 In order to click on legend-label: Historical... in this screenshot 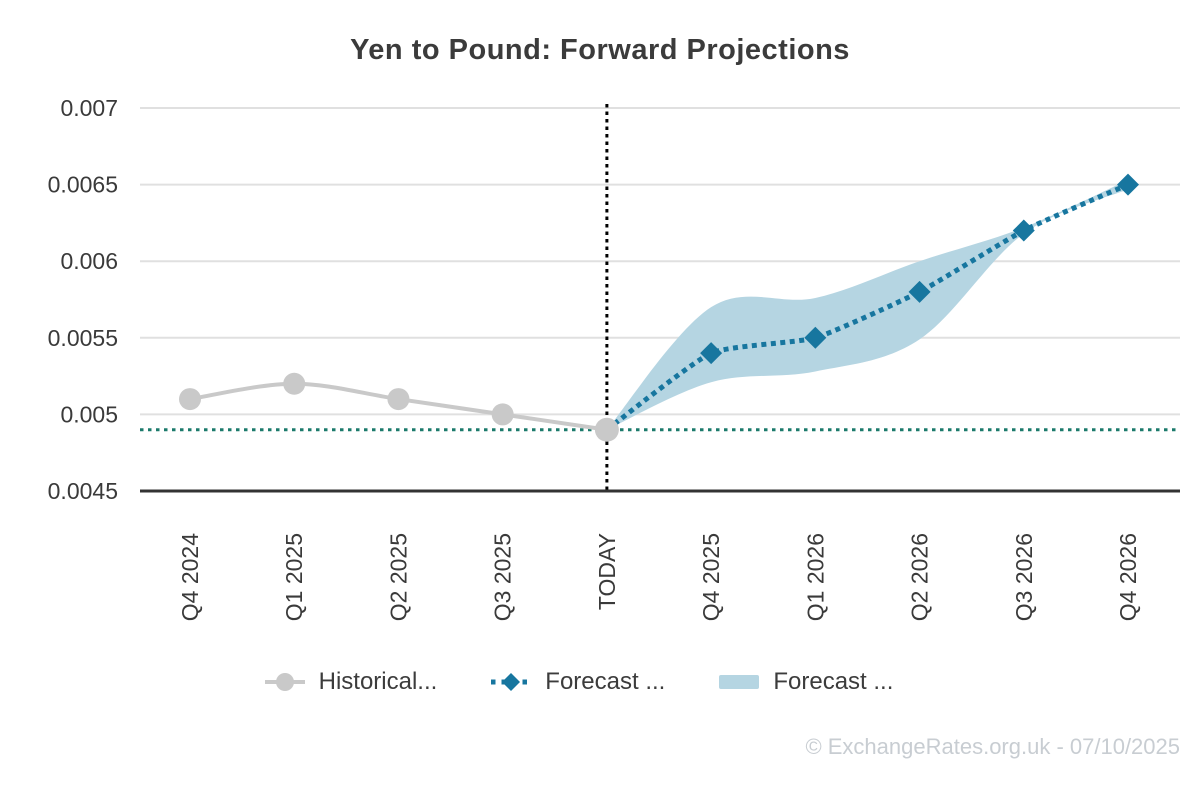, I will do `click(378, 681)`.